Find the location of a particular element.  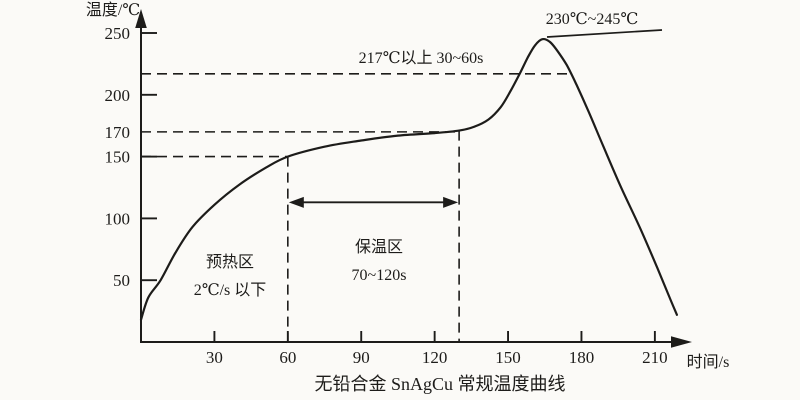

x-axis-tick-labels: 30 60 90 120 150 180 210 is located at coordinates (437, 357).